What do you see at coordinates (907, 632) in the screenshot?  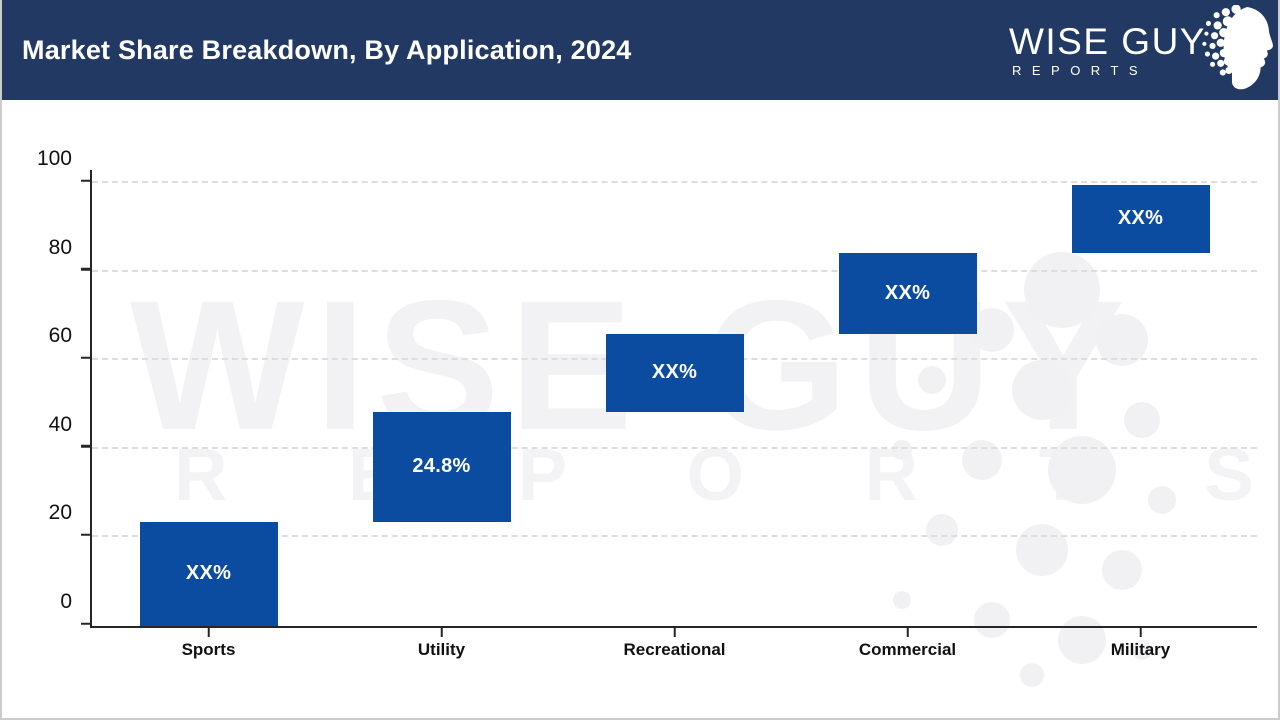 I see `x-tick-commercial` at bounding box center [907, 632].